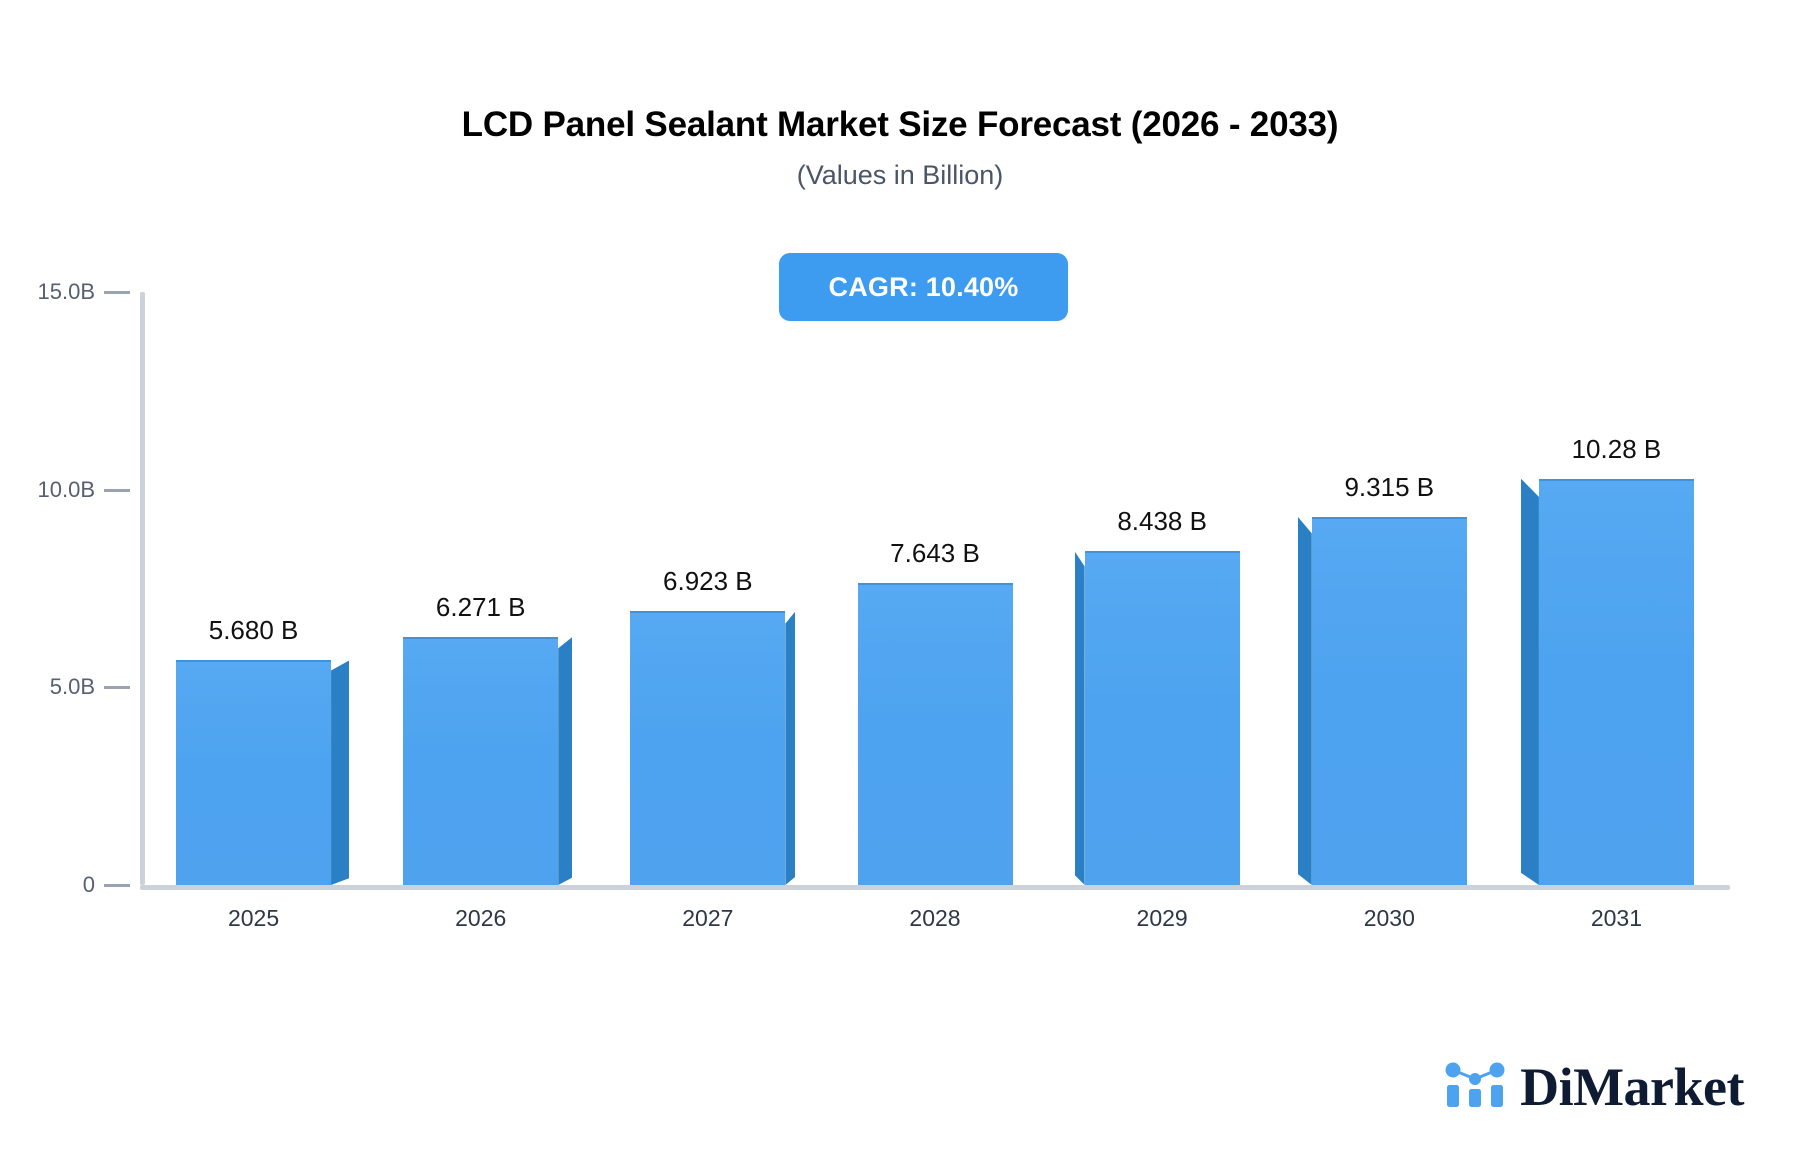 The image size is (1800, 1156). I want to click on chart-subtitle: (Values in Billion), so click(900, 175).